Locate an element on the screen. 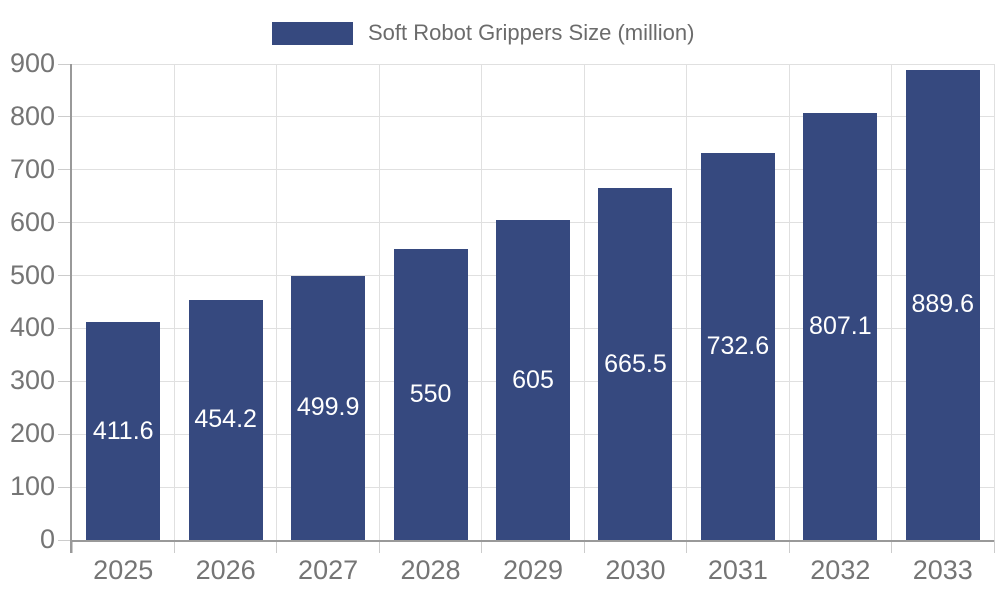  bar: 454.2 is located at coordinates (225, 419).